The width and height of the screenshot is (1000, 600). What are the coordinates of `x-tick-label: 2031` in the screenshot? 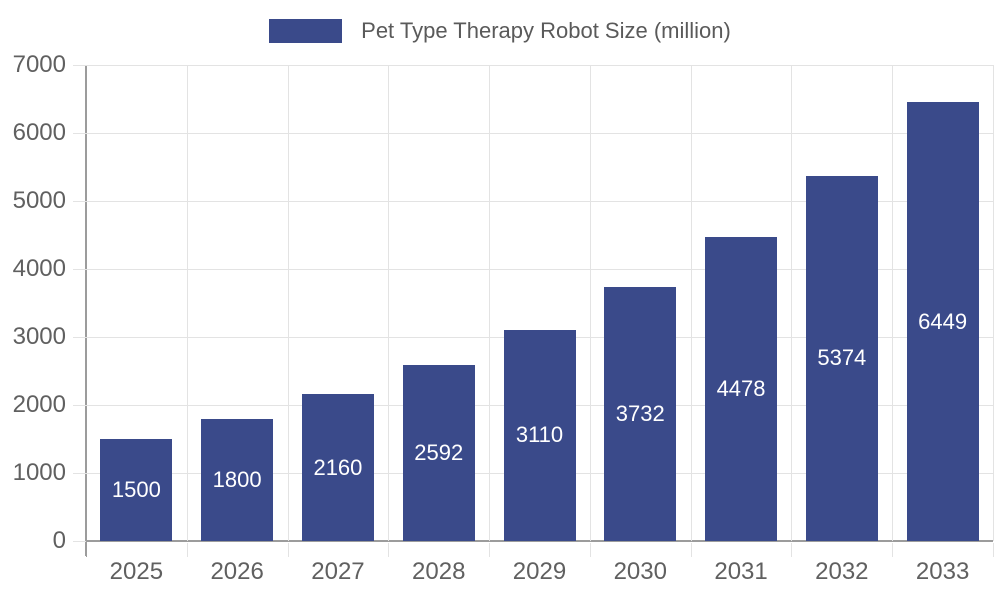 It's located at (741, 571).